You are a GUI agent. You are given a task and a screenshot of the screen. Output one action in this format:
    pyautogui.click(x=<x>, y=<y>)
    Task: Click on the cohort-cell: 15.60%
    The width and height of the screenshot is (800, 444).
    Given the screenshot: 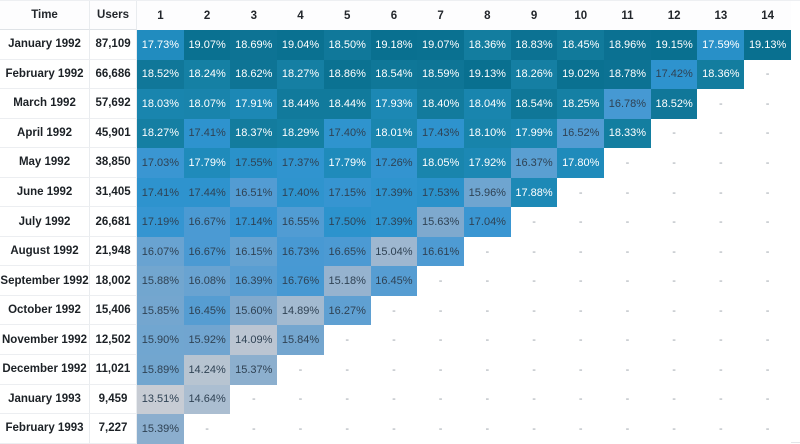 What is the action you would take?
    pyautogui.click(x=254, y=310)
    